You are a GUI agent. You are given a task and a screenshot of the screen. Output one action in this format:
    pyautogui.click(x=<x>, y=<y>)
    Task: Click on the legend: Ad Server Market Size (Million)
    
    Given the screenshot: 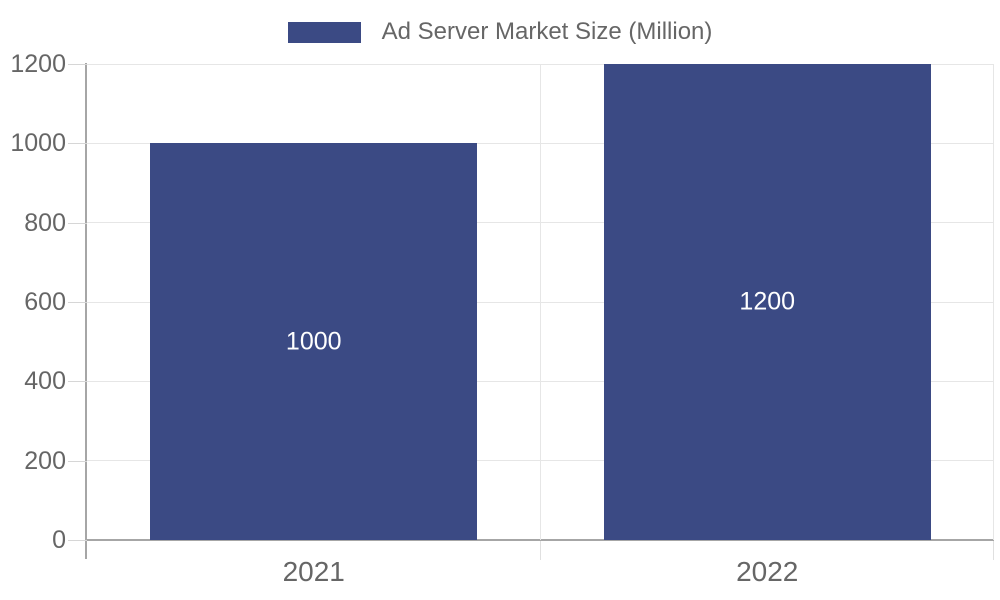 What is the action you would take?
    pyautogui.click(x=500, y=32)
    